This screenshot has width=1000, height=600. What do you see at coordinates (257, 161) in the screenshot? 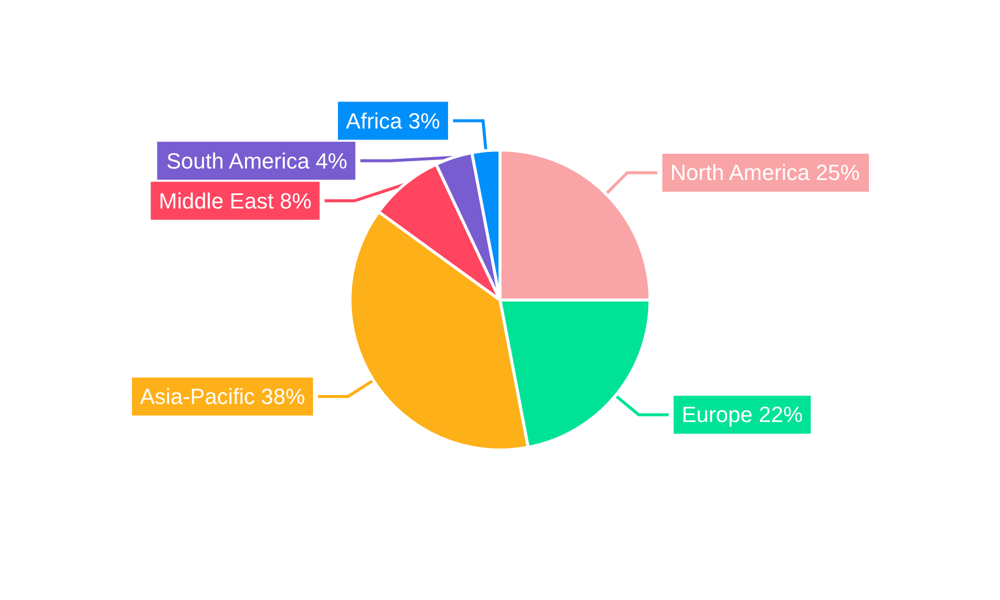
I see `slice-label: South America 4%` at bounding box center [257, 161].